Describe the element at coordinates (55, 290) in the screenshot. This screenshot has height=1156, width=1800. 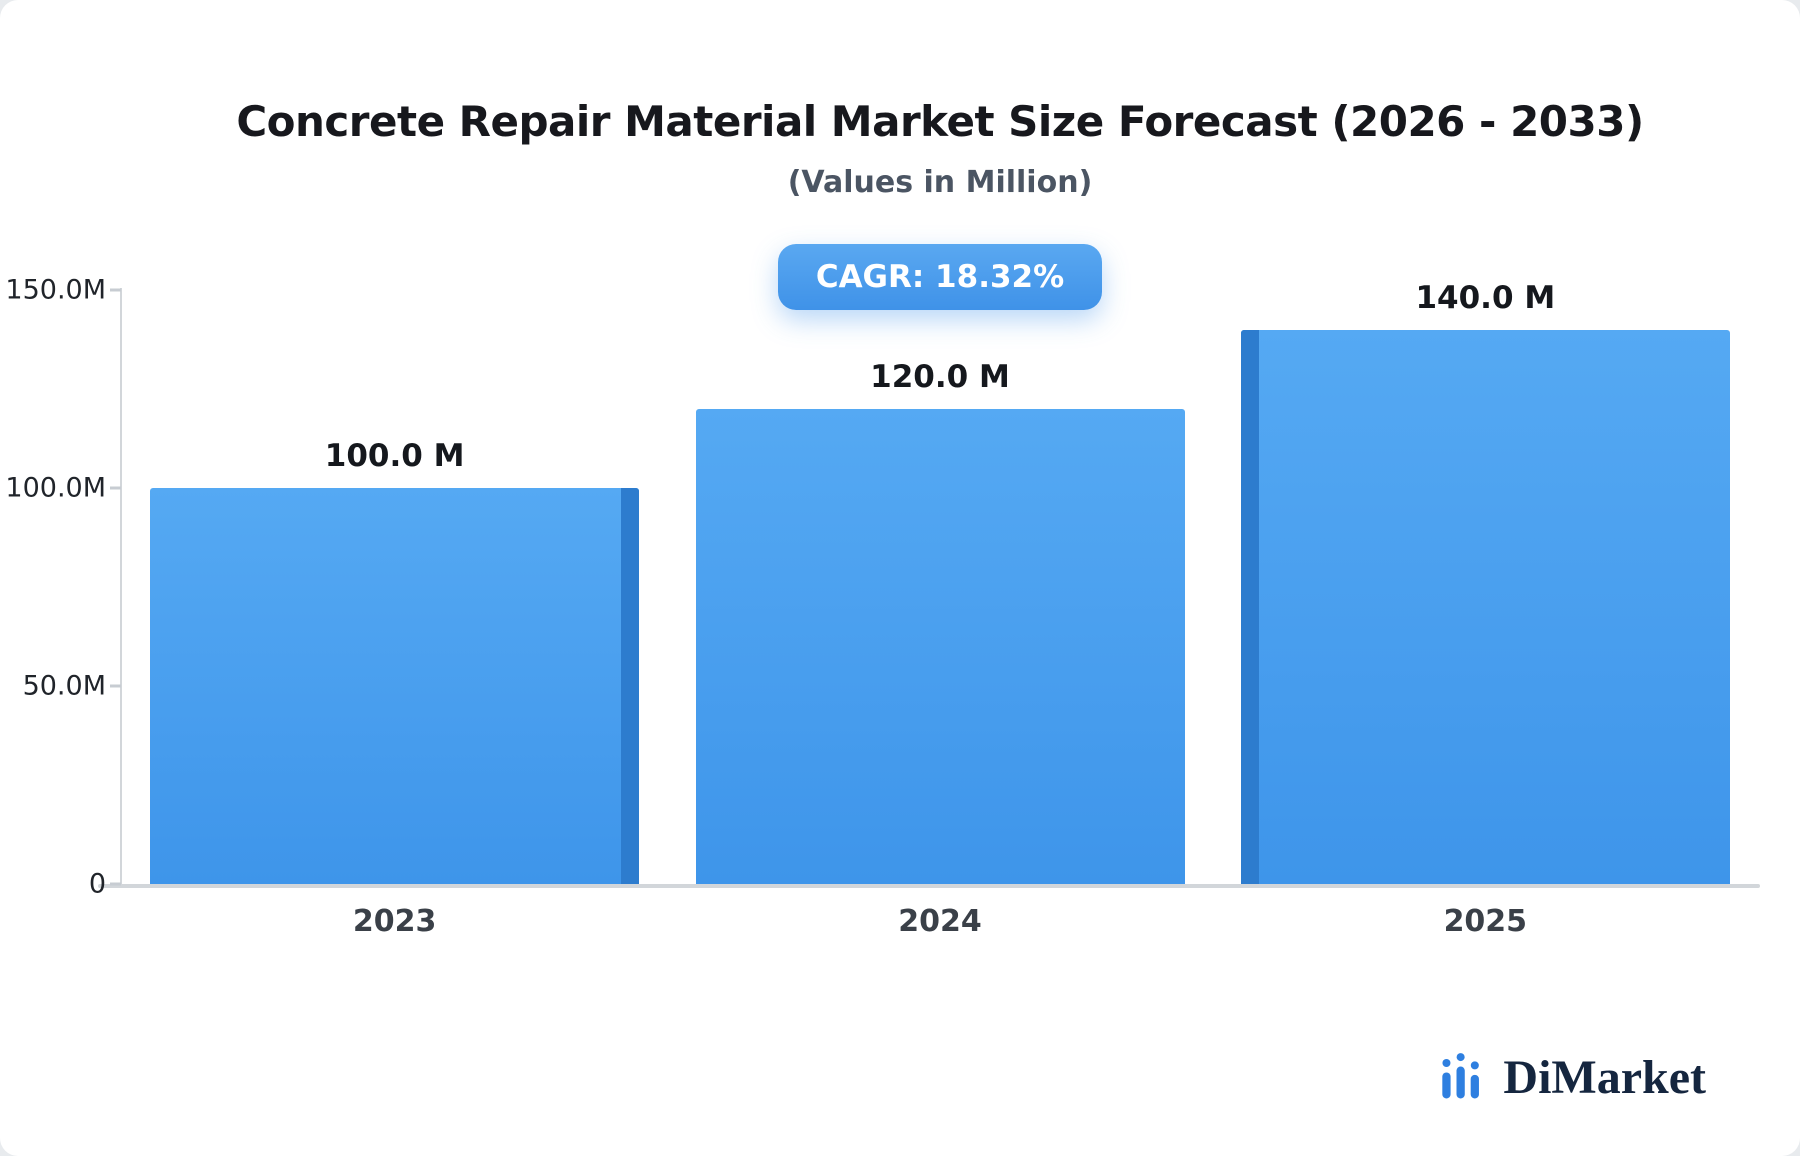
I see `y-tick-label: 150.0M` at that location.